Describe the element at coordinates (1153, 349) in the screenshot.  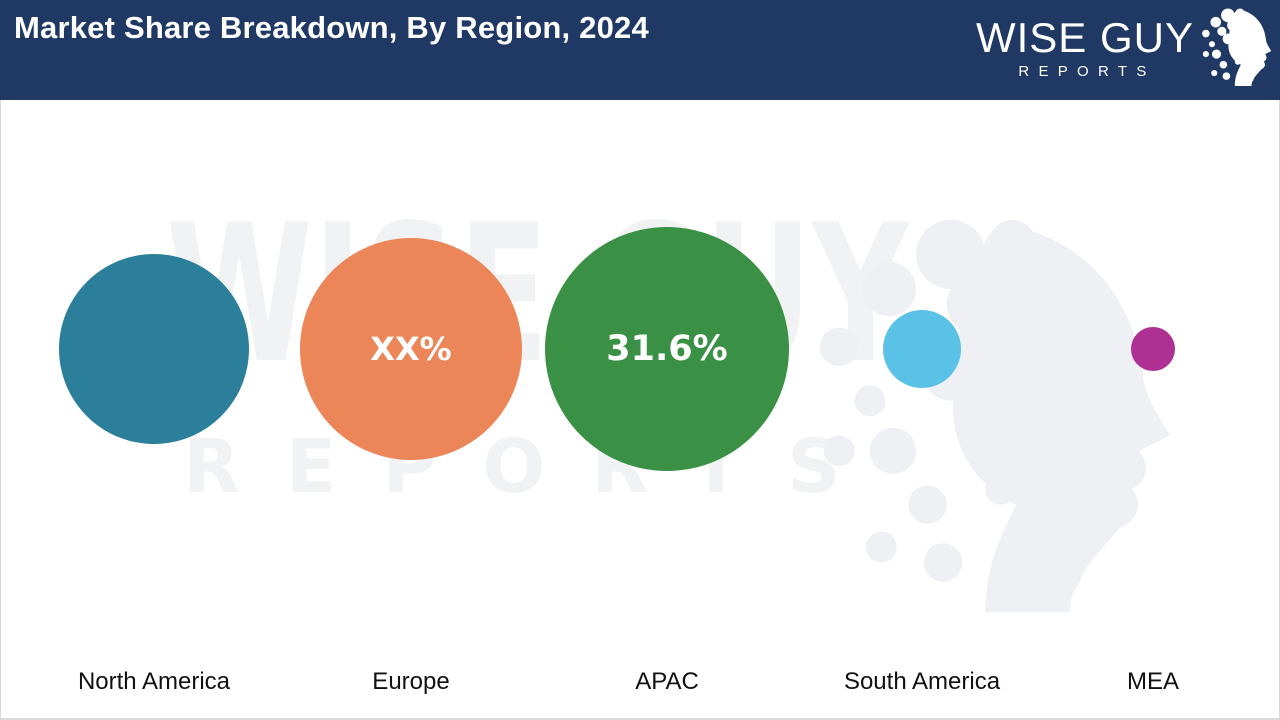
I see `bubble-mea` at that location.